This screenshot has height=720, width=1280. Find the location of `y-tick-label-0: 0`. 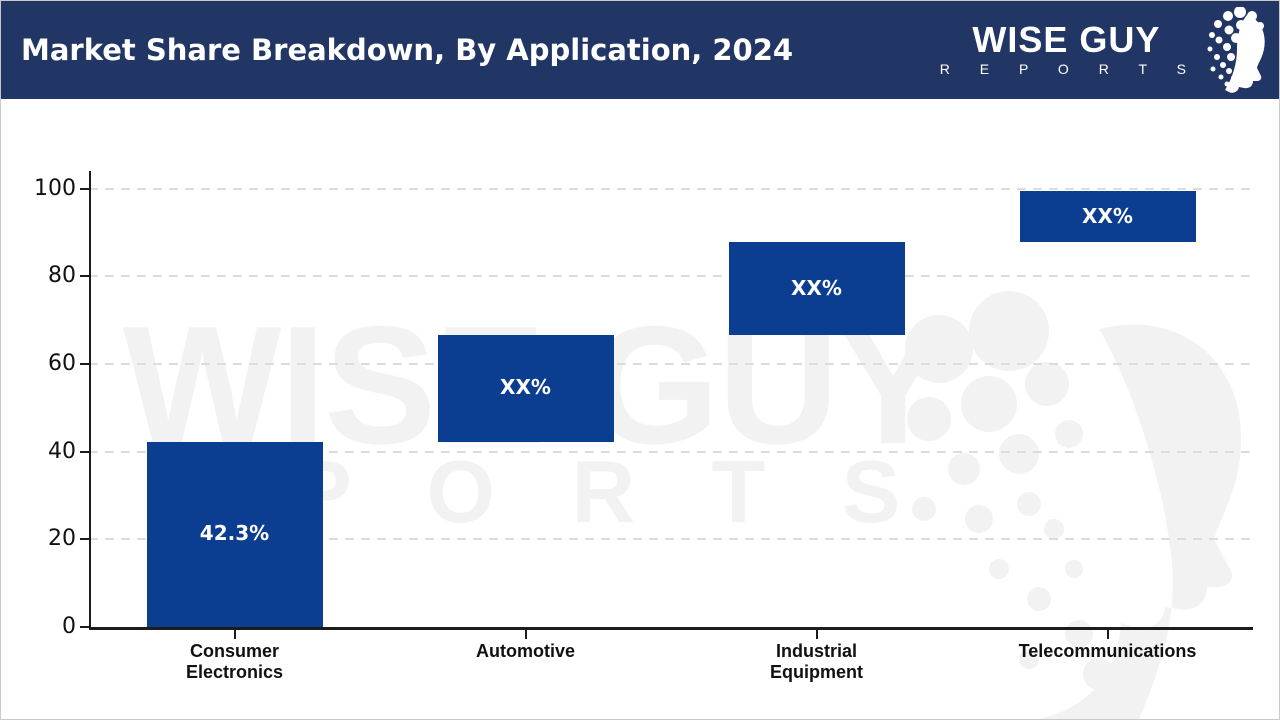

y-tick-label-0: 0 is located at coordinates (69, 626).